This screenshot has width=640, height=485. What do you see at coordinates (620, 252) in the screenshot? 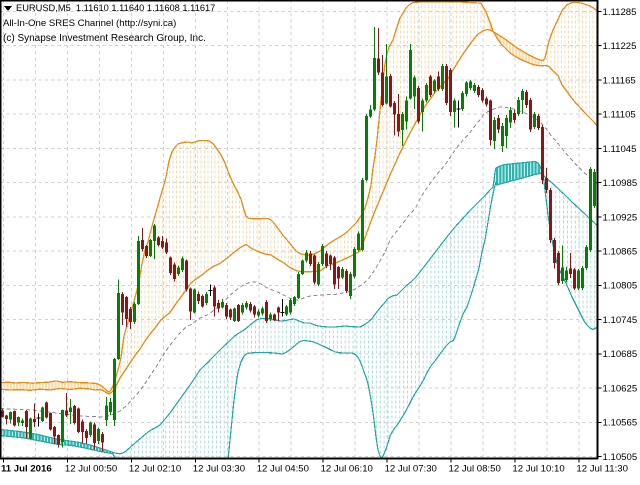
I see `svg-text: 1.10865` at bounding box center [620, 252].